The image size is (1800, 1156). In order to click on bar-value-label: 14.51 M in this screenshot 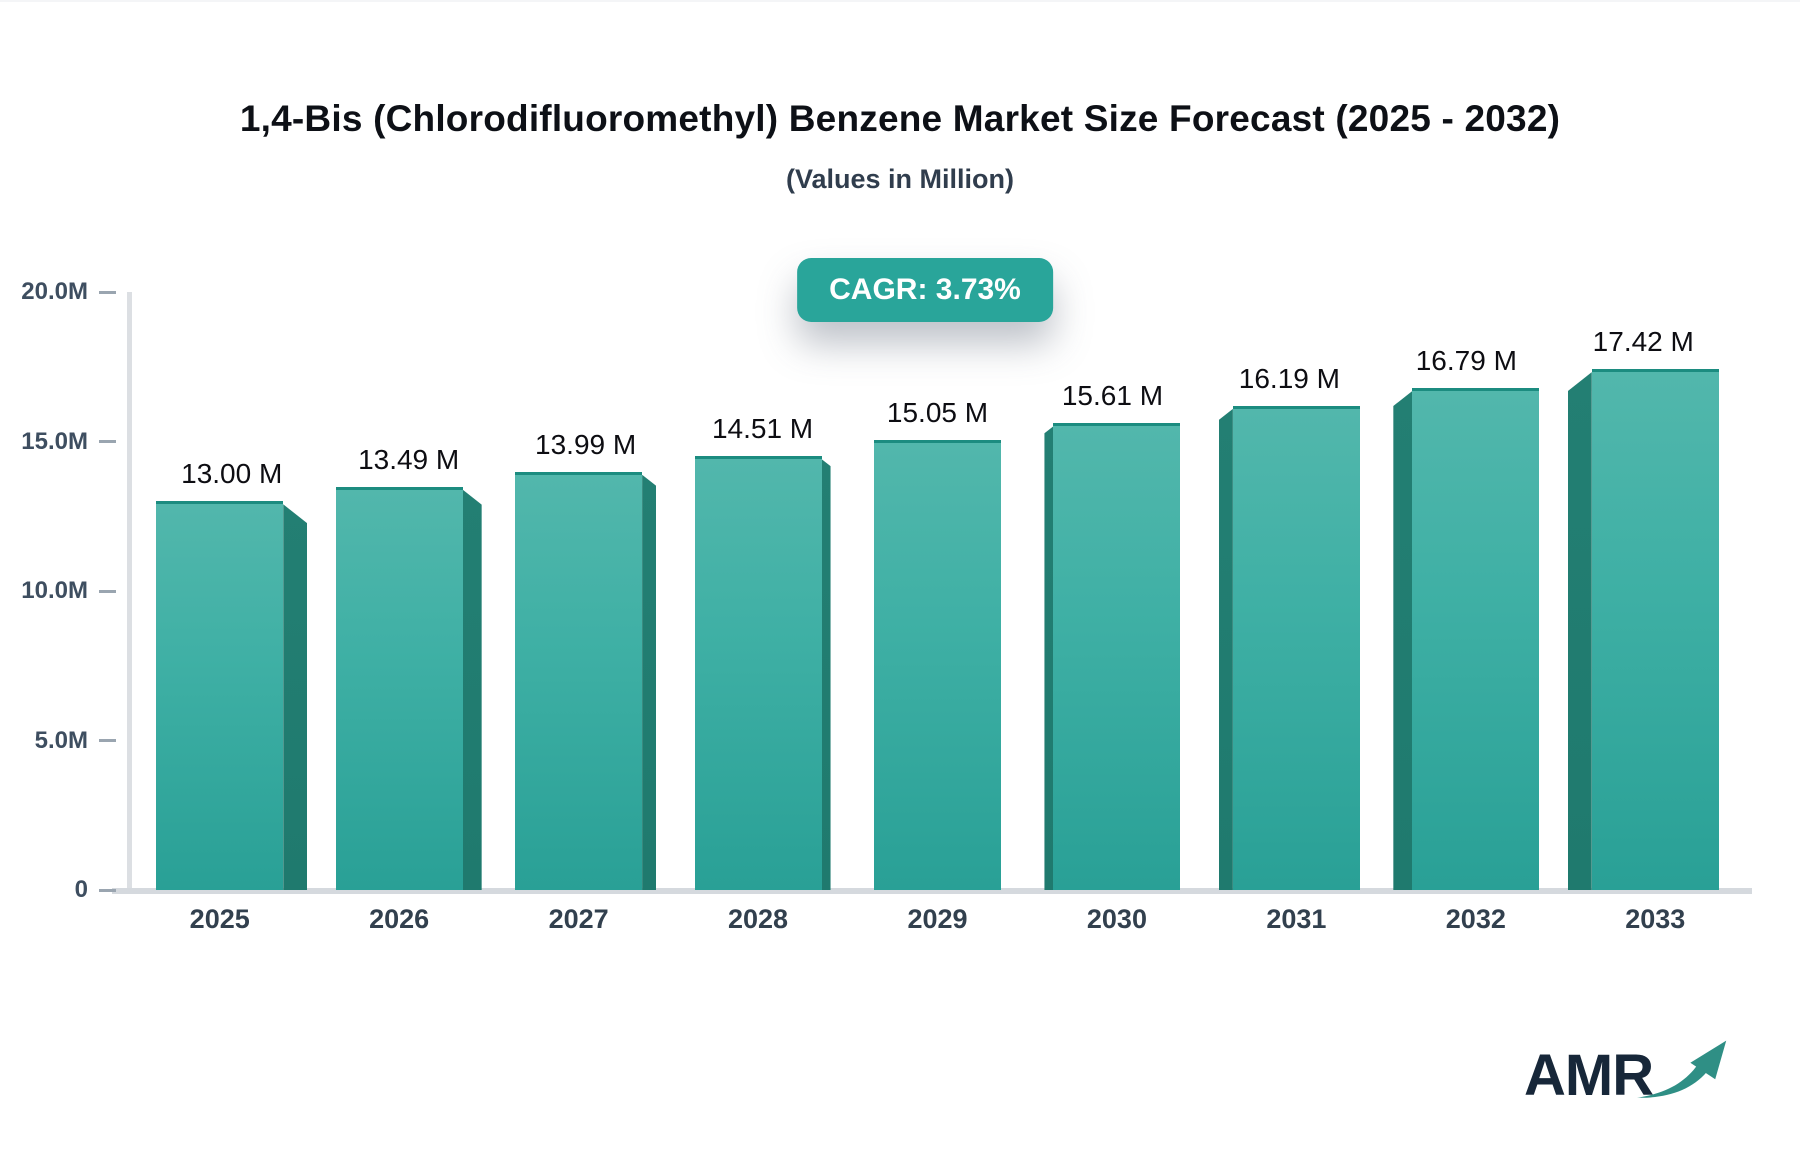, I will do `click(762, 429)`.